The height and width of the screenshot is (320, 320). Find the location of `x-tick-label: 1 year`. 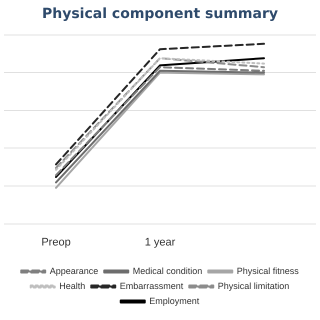

x-tick-label: 1 year is located at coordinates (160, 242).